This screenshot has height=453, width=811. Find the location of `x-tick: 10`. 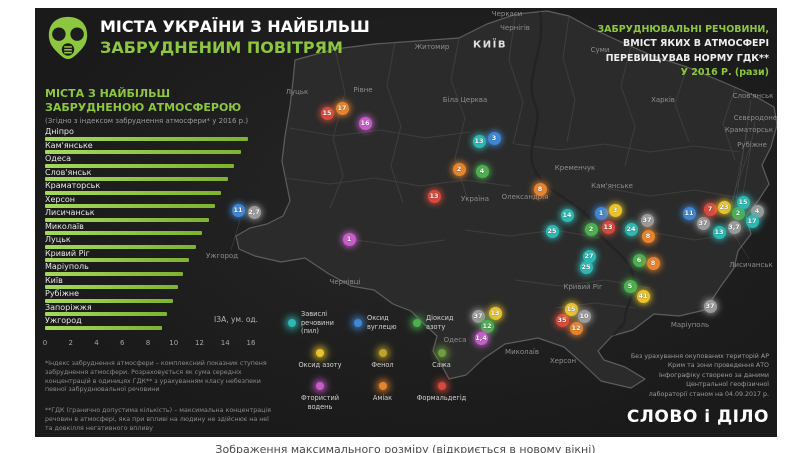

x-tick: 10 is located at coordinates (174, 343).